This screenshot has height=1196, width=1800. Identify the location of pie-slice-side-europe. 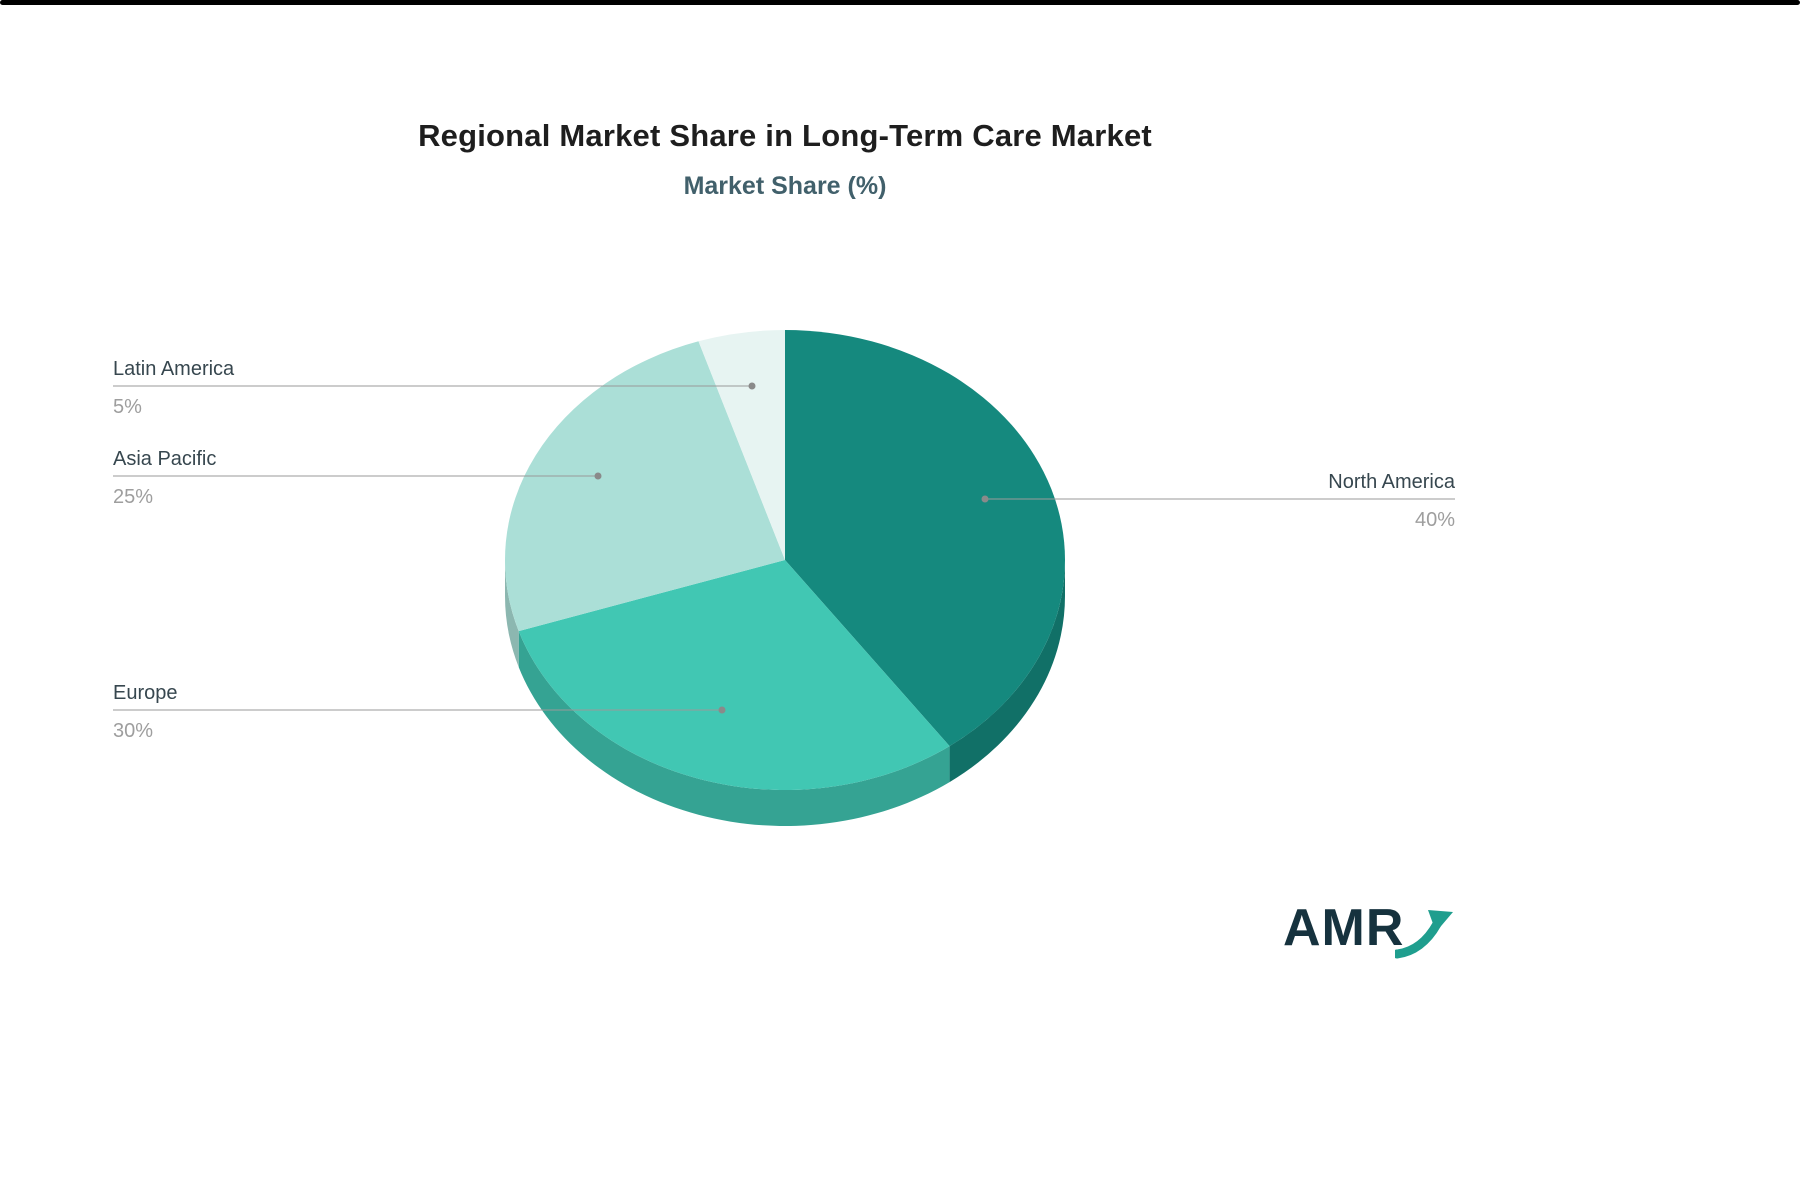
(734, 729).